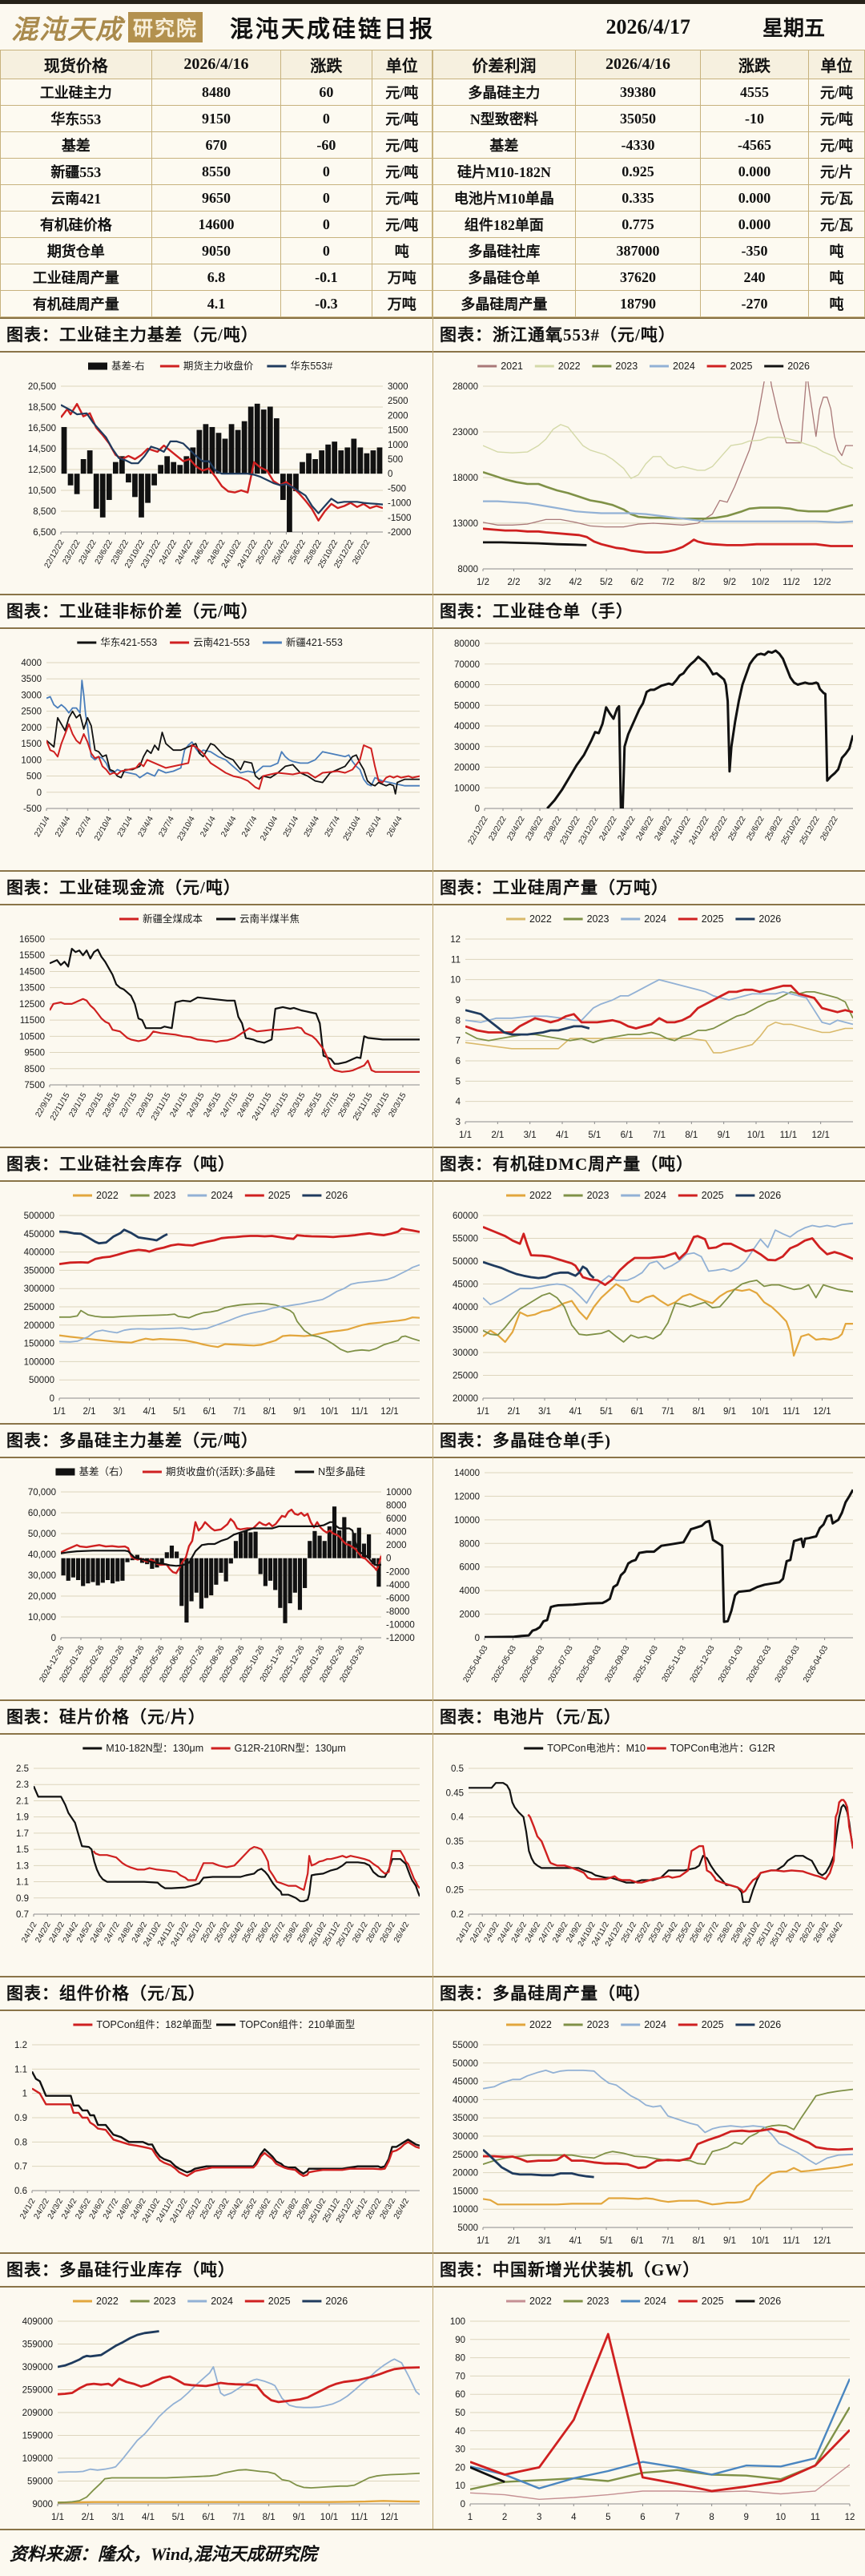 This screenshot has width=865, height=2576. I want to click on svg-text: 23/7/4, so click(166, 827).